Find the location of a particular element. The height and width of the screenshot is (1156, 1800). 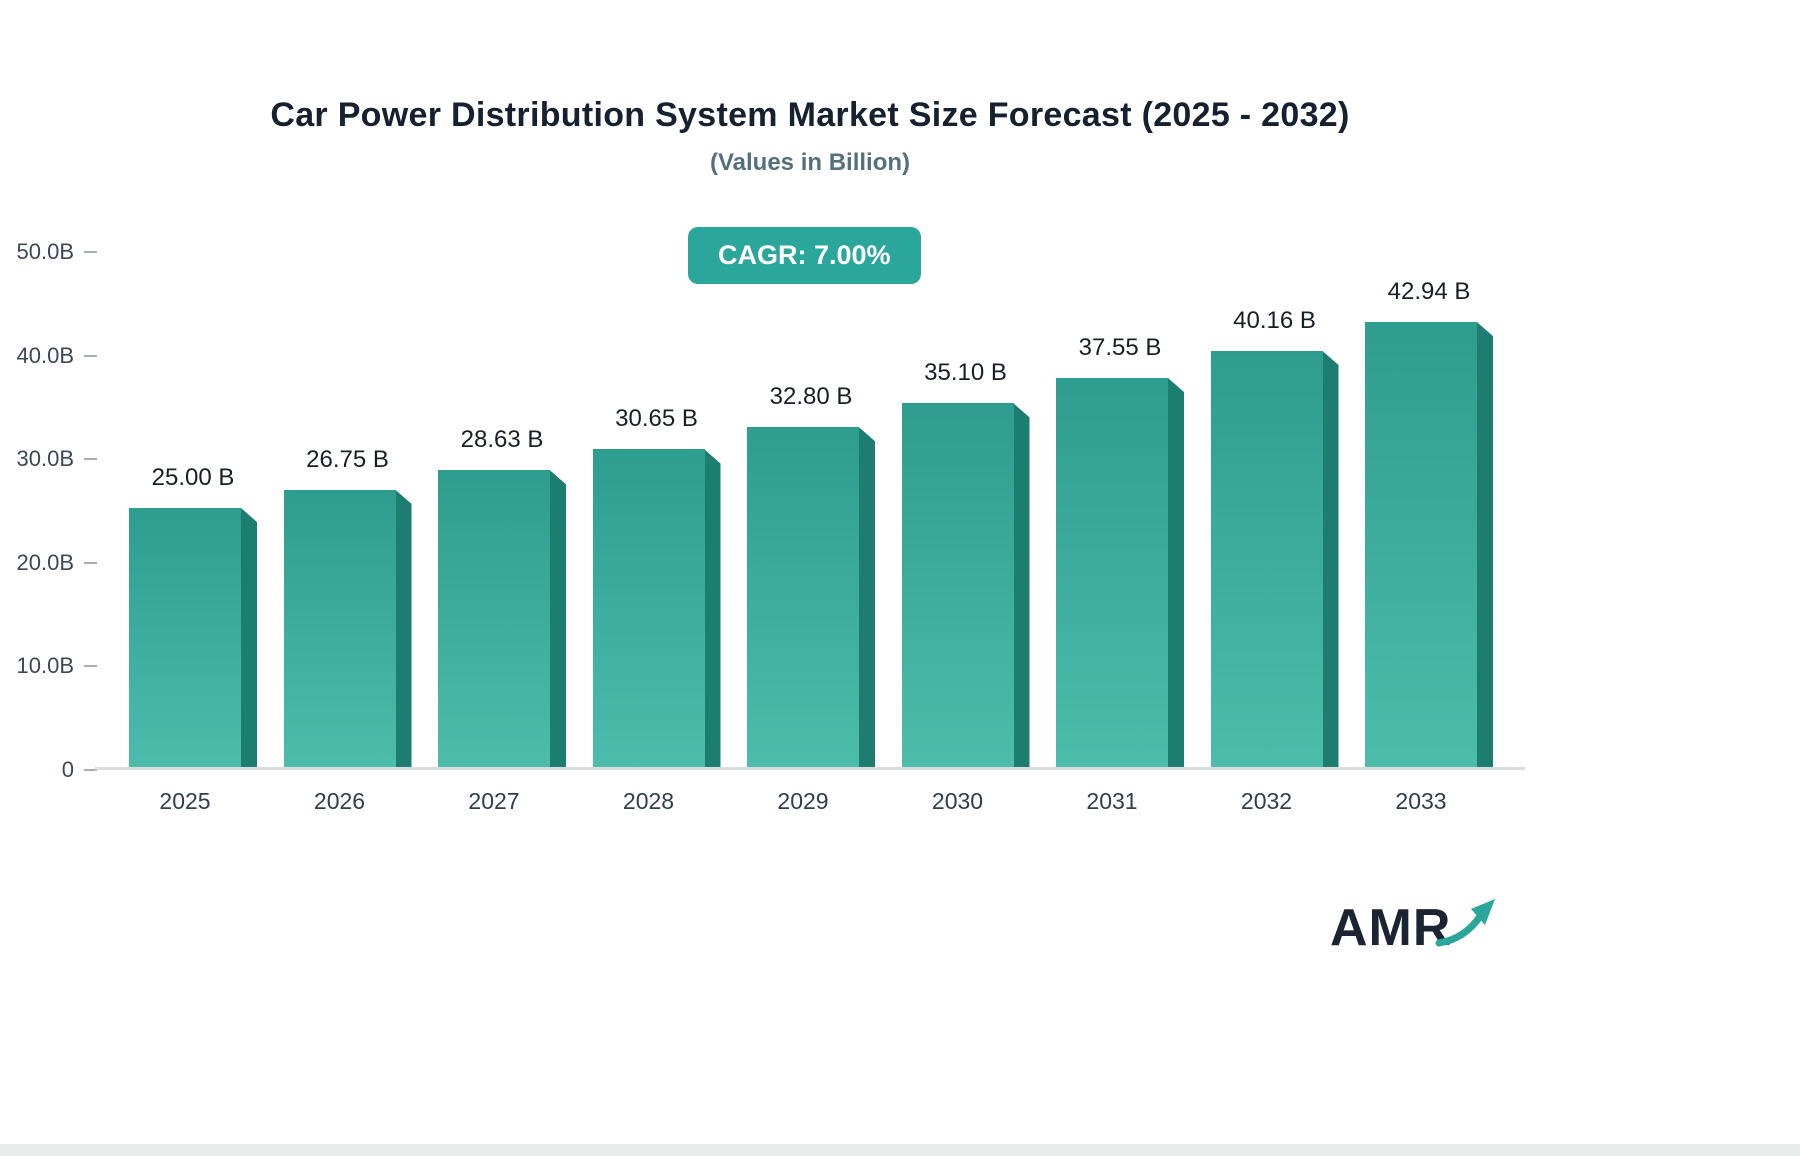

bar-value-label: 32.80 B is located at coordinates (811, 397).